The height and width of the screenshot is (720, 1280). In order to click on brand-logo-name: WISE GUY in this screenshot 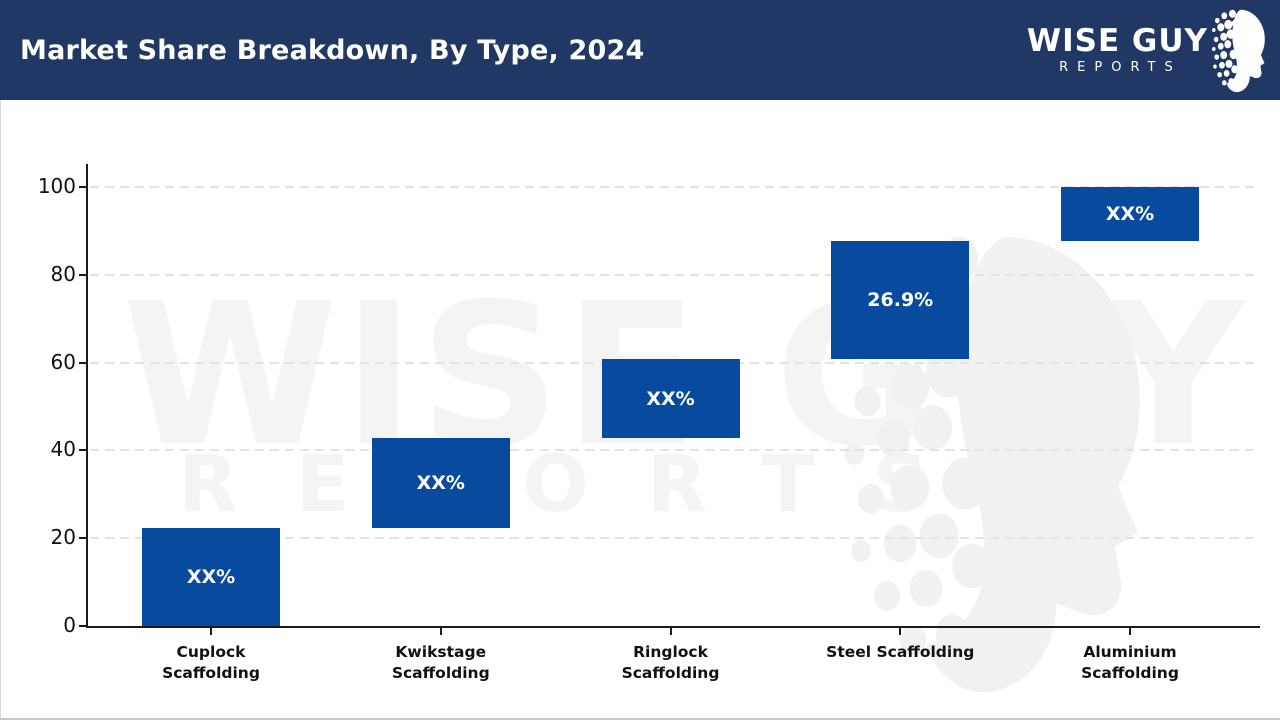, I will do `click(1117, 41)`.